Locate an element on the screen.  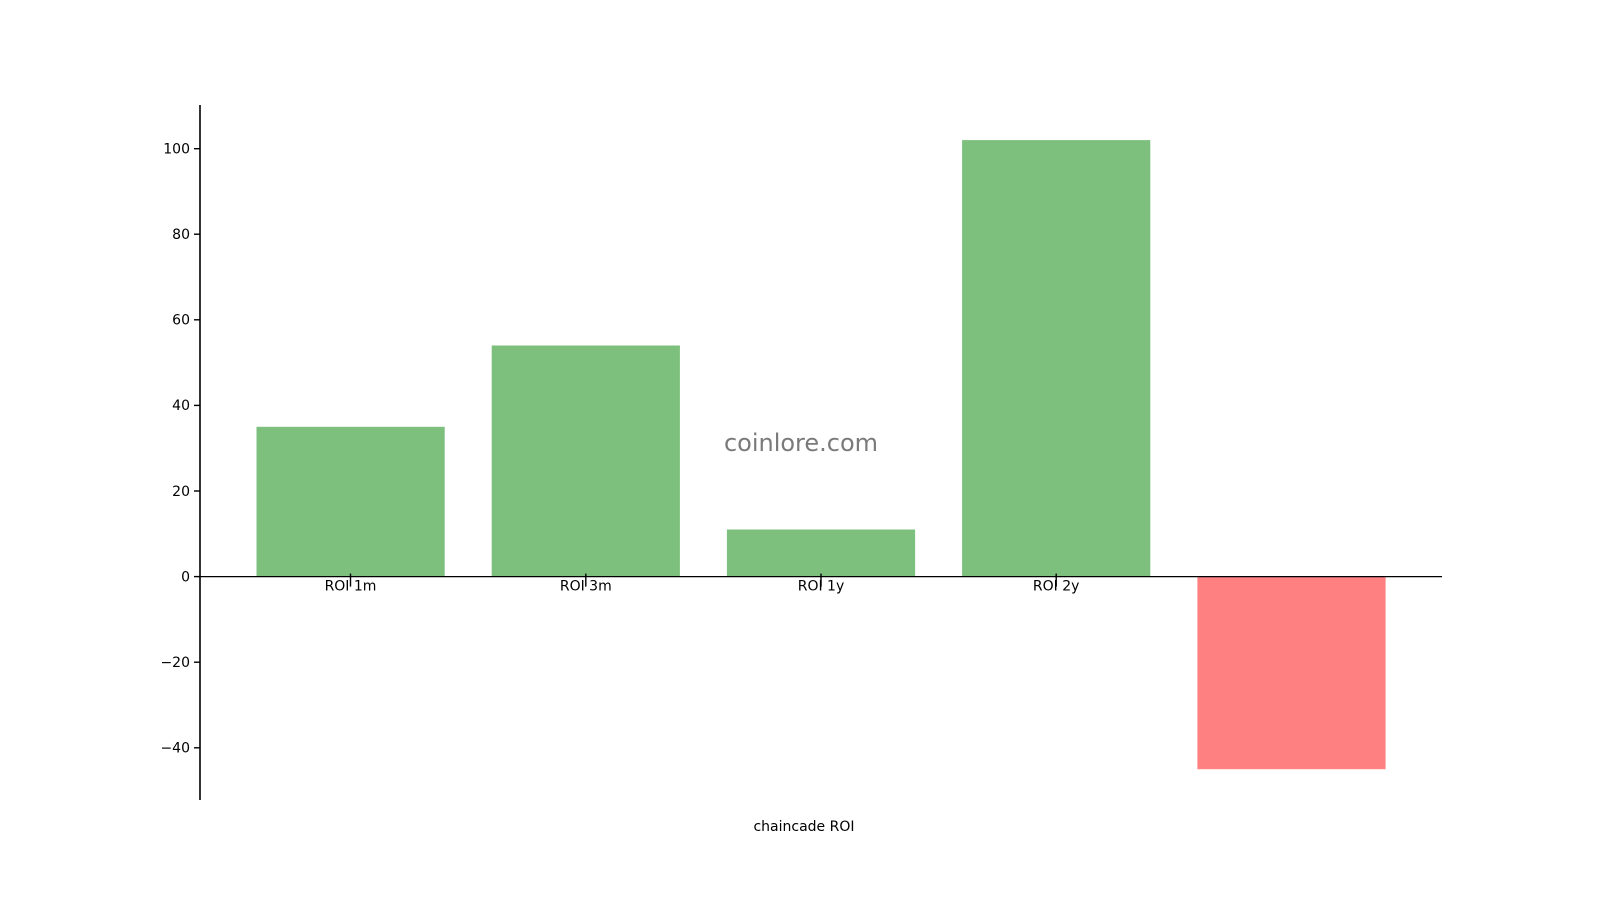
watermark-text: coinlore.com is located at coordinates (801, 443).